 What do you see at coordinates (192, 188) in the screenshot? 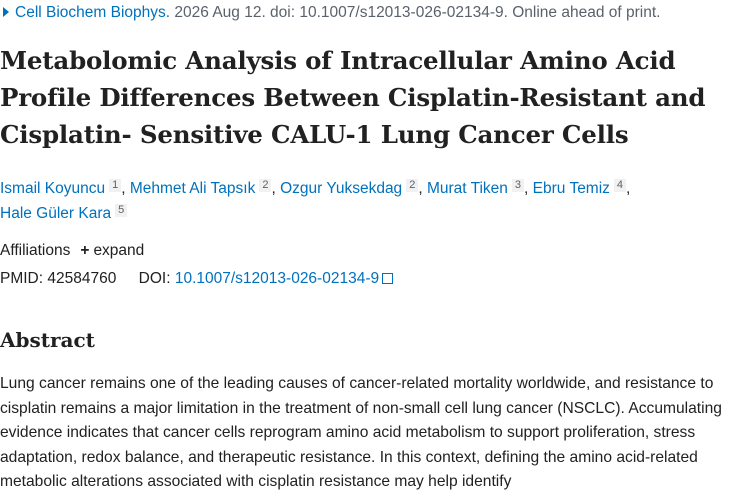
I see `author-name: Mehmet Ali Tapsık` at bounding box center [192, 188].